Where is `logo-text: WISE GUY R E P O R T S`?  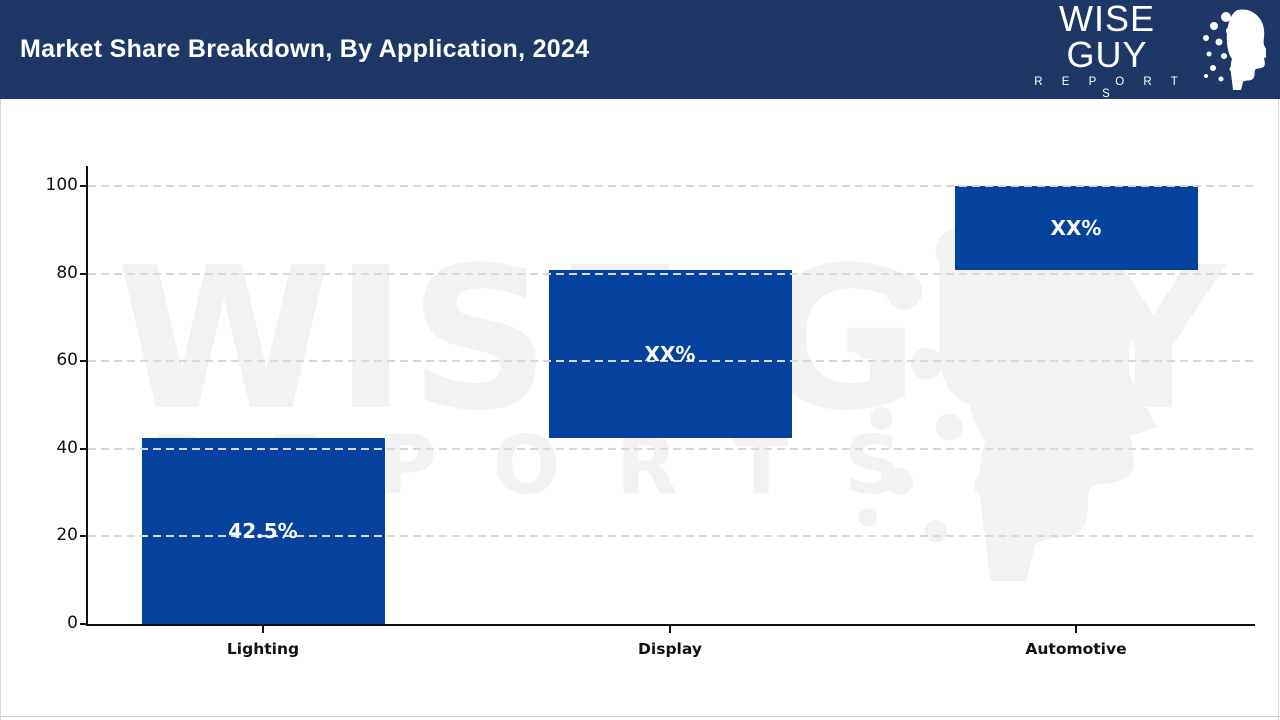
logo-text: WISE GUY R E P O R T S is located at coordinates (1107, 50).